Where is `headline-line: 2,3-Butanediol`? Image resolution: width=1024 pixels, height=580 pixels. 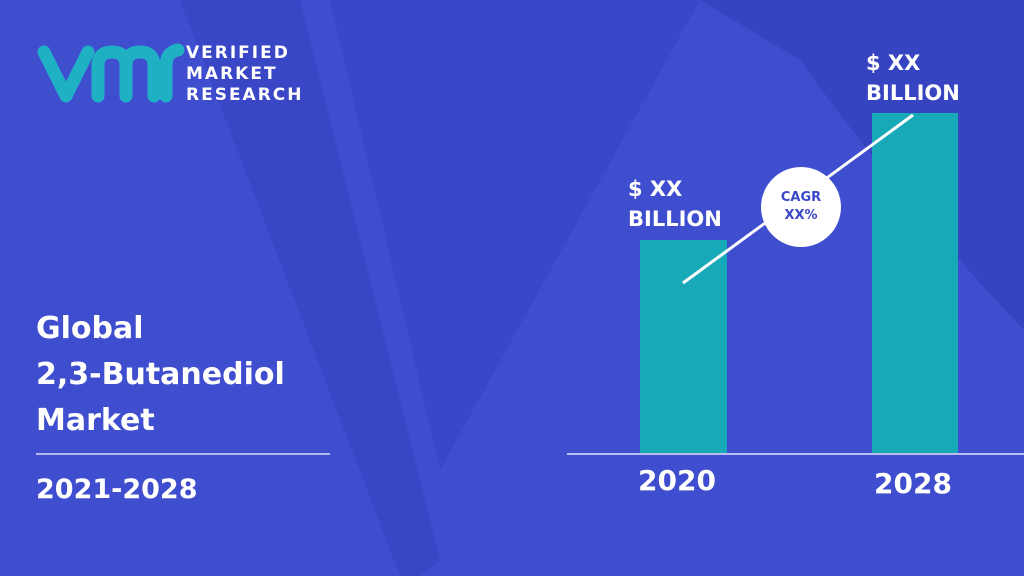
headline-line: 2,3-Butanediol is located at coordinates (160, 374).